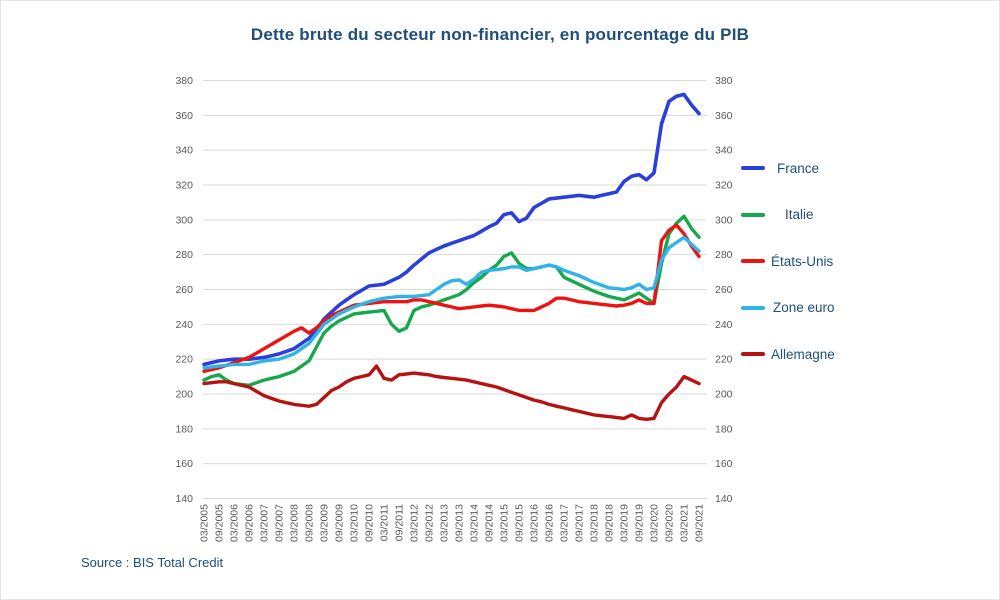 Image resolution: width=1000 pixels, height=600 pixels. I want to click on svg-text: 03/2020, so click(655, 523).